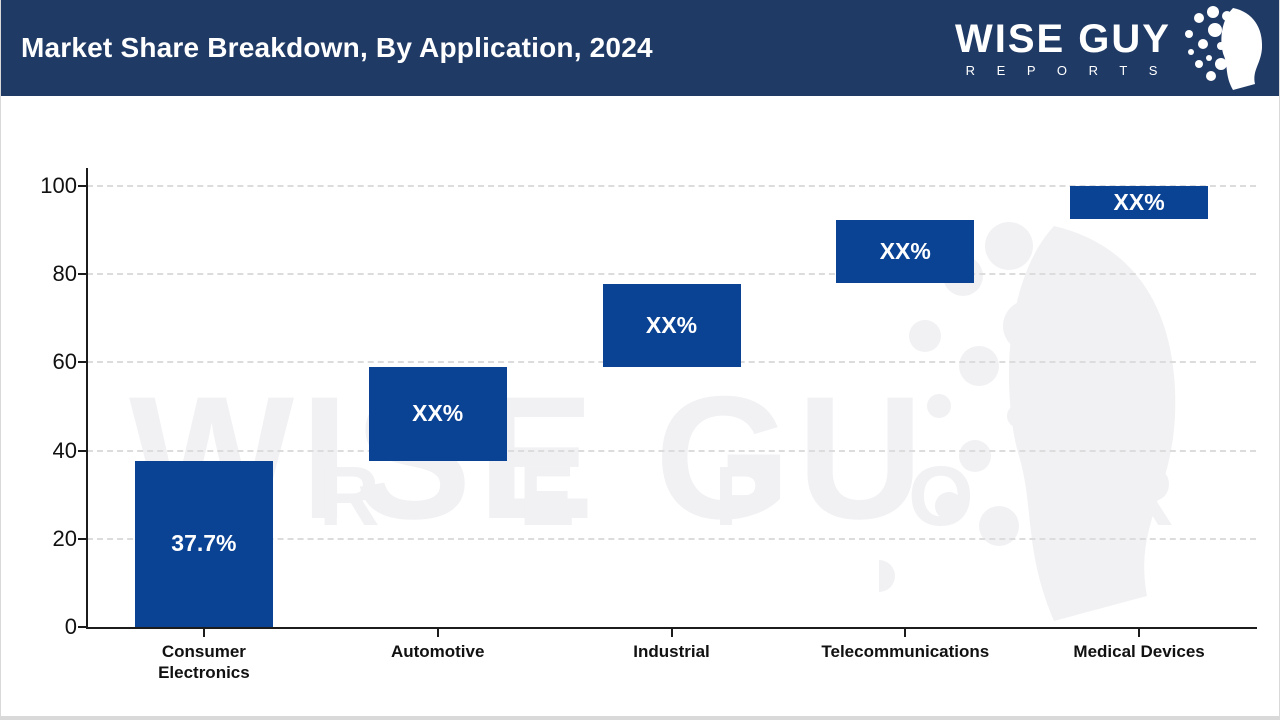 Image resolution: width=1280 pixels, height=720 pixels. Describe the element at coordinates (87, 398) in the screenshot. I see `y-axis-line` at that location.